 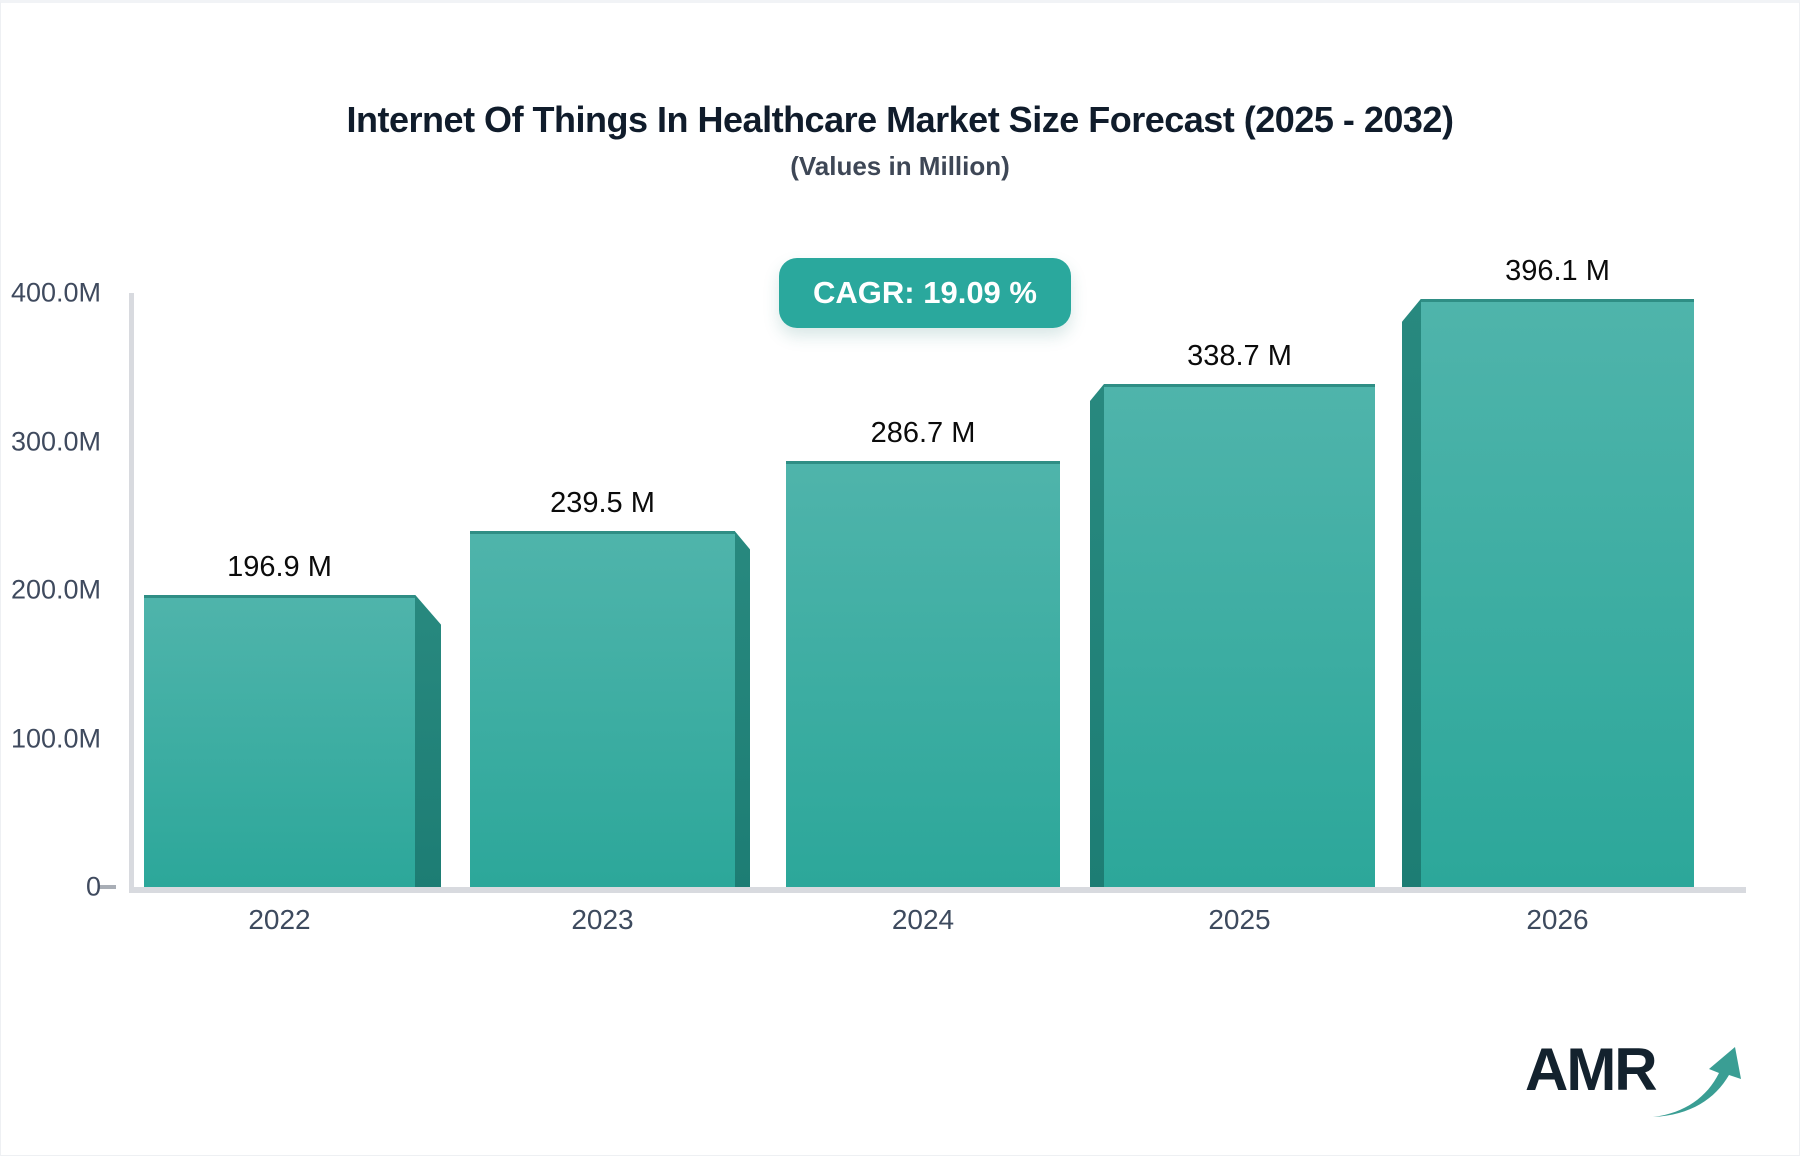 I want to click on y-tick-label-4: 0, so click(x=93, y=886).